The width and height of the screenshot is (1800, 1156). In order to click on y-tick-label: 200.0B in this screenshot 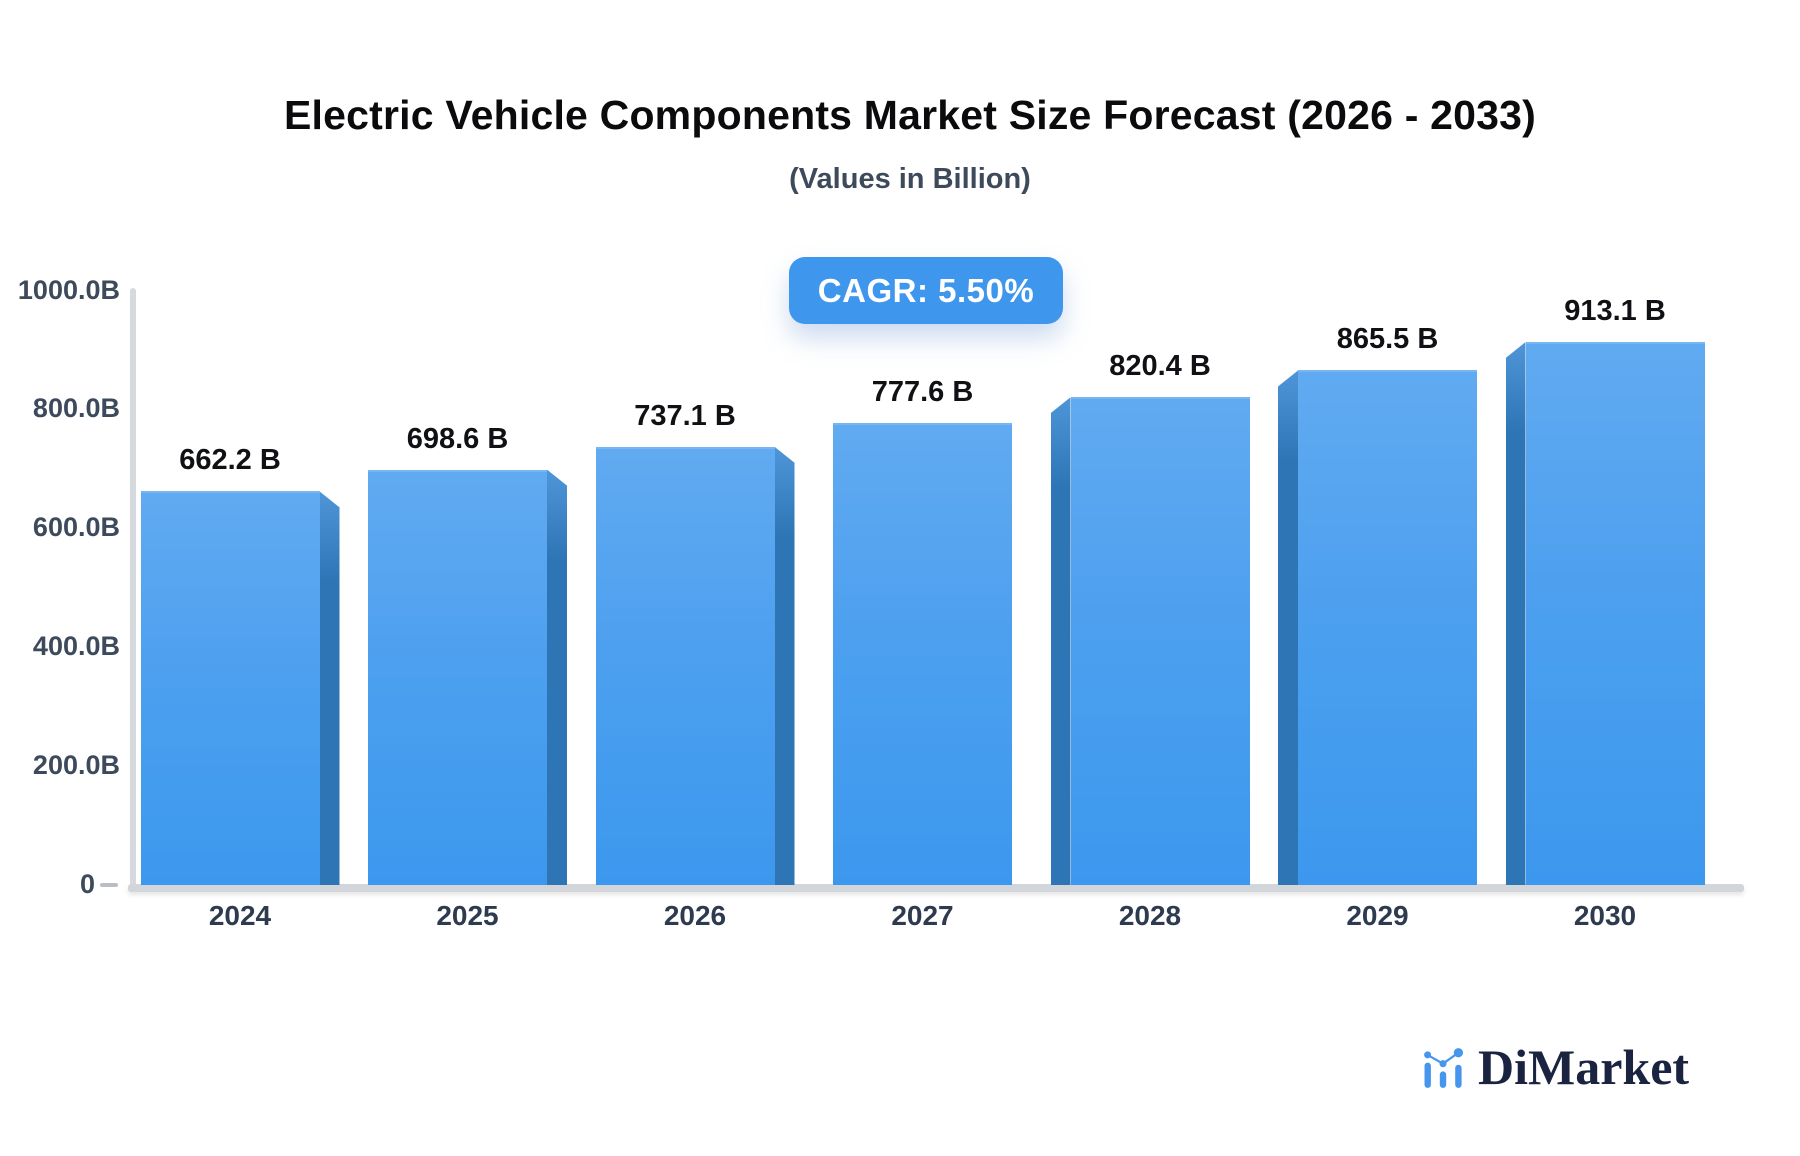, I will do `click(76, 765)`.